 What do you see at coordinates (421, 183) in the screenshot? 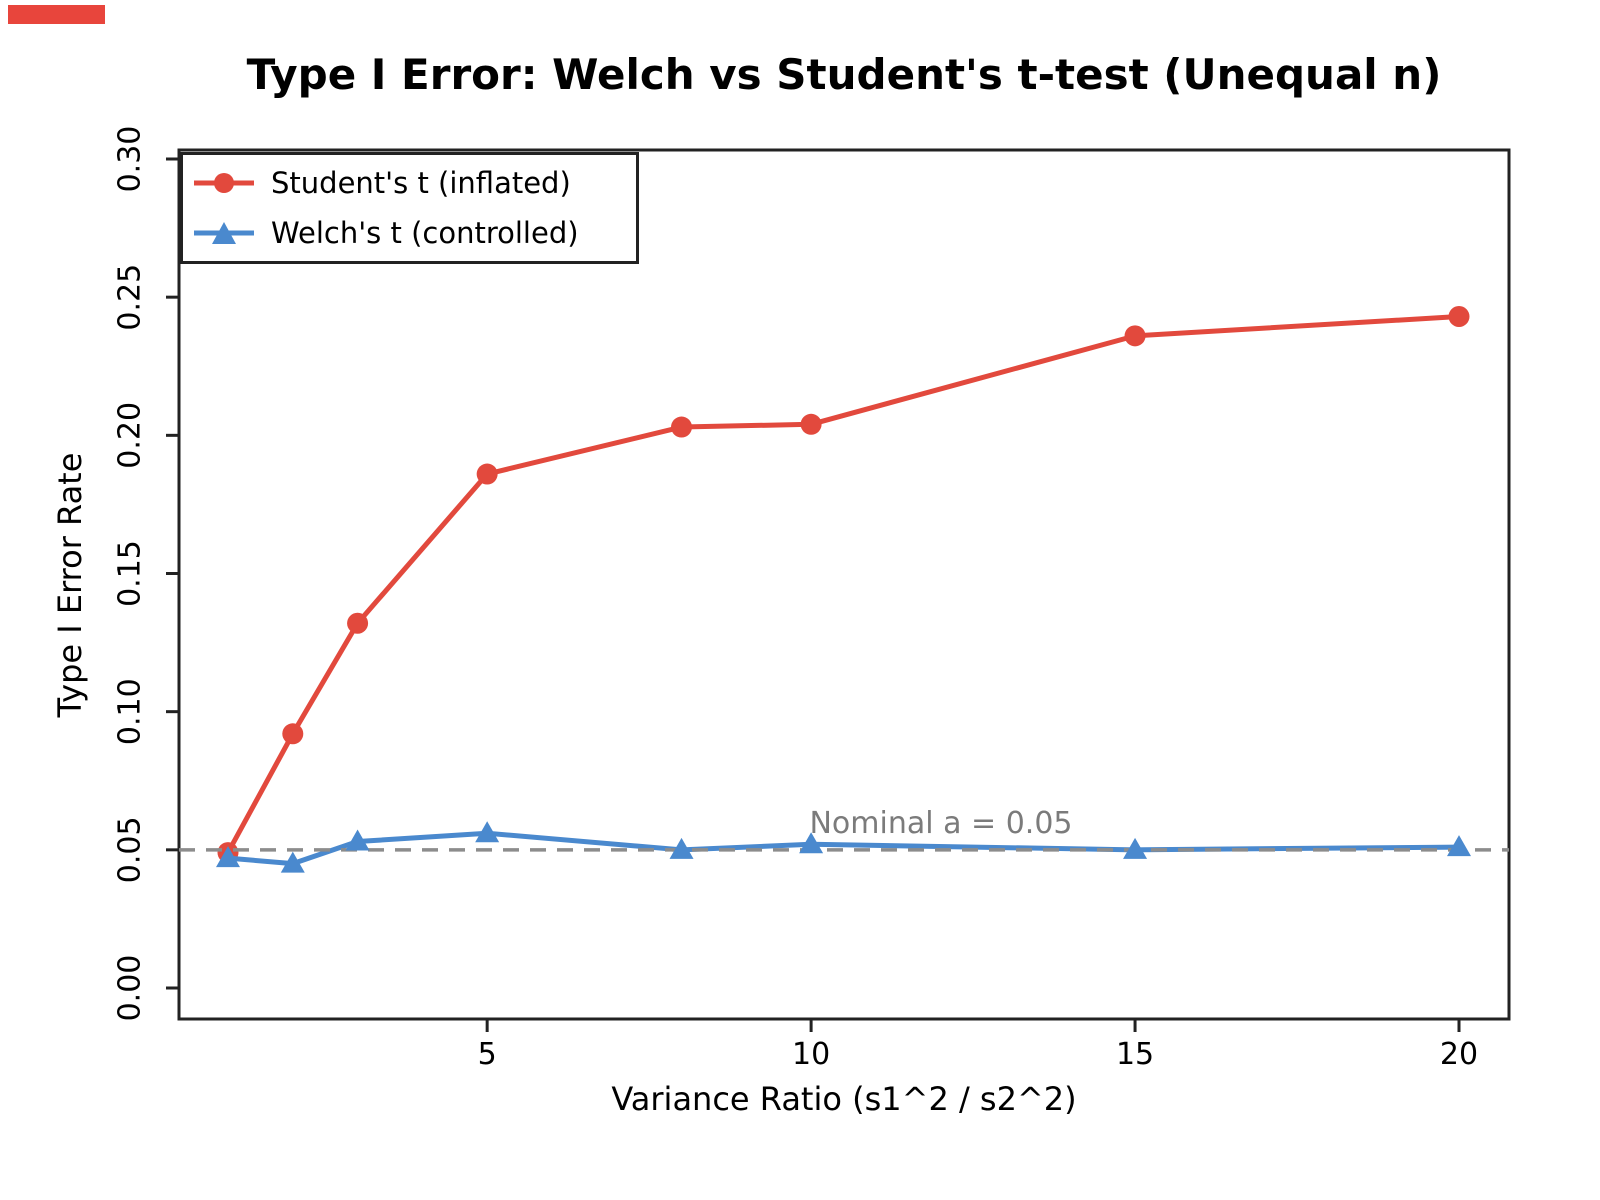
I see `legend-label-students-t: Student's t (inflated)` at bounding box center [421, 183].